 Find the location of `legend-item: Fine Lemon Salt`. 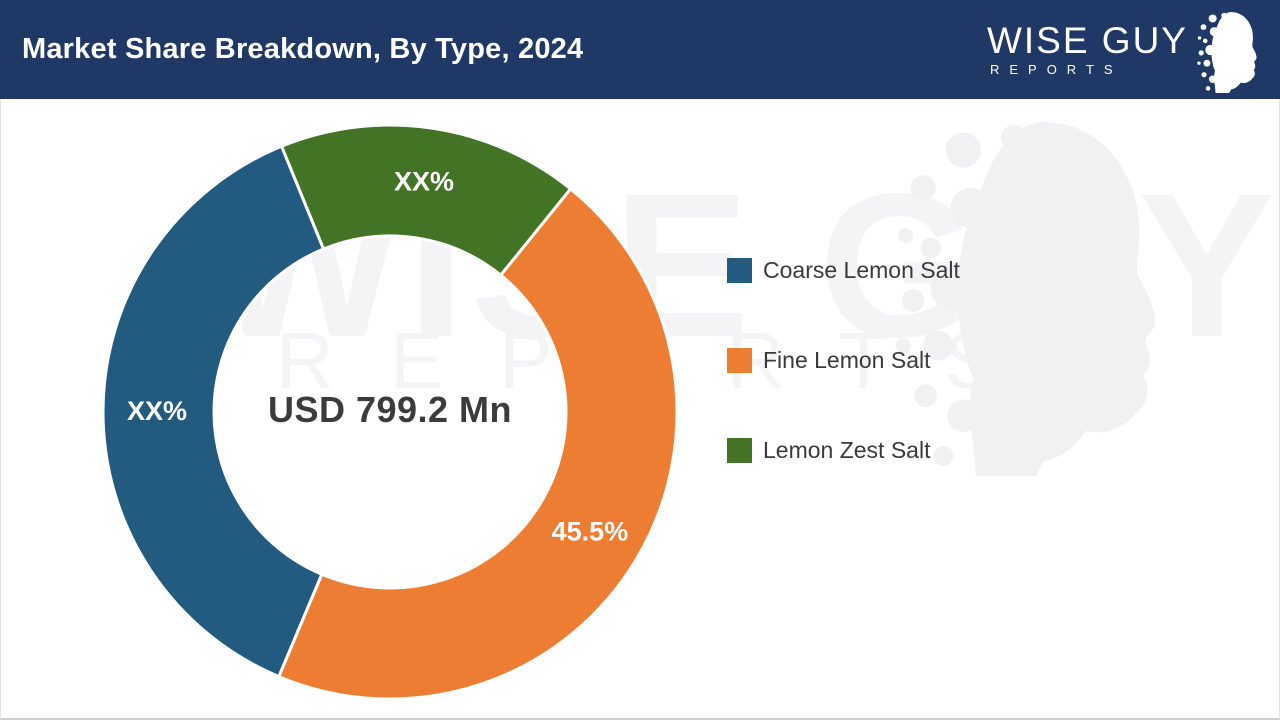

legend-item: Fine Lemon Salt is located at coordinates (843, 360).